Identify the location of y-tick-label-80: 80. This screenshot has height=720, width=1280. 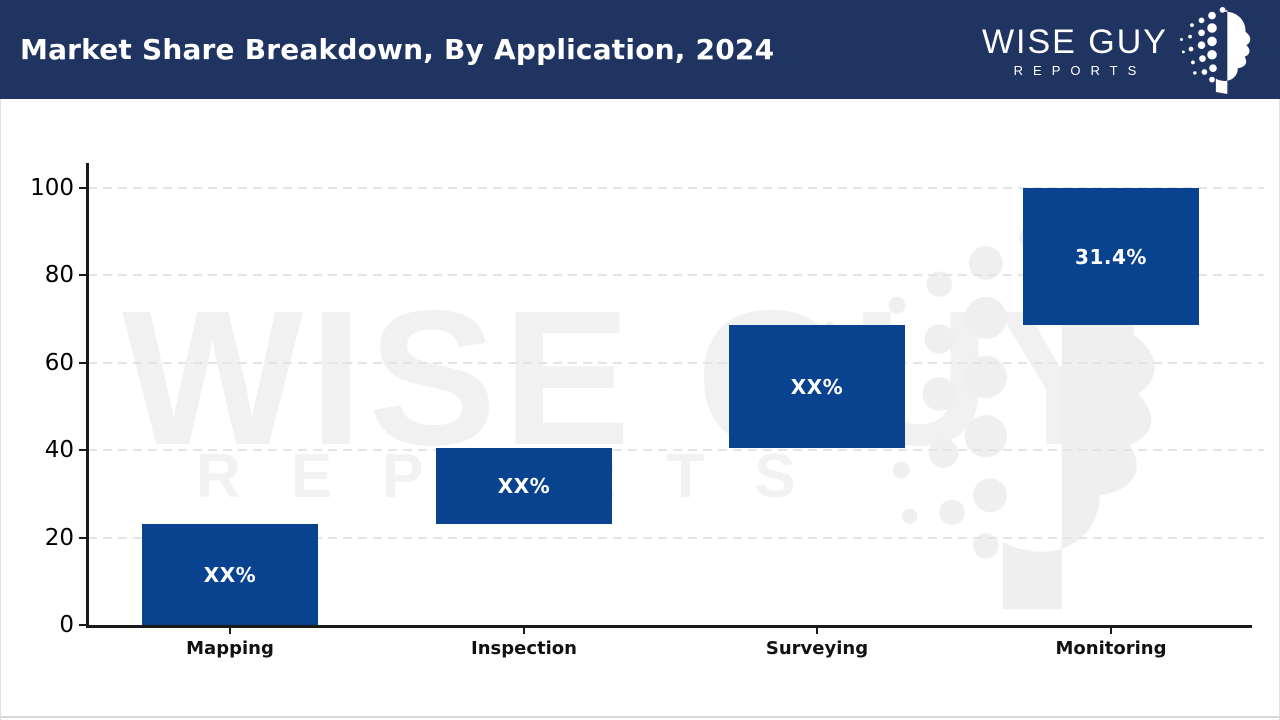
(59, 275).